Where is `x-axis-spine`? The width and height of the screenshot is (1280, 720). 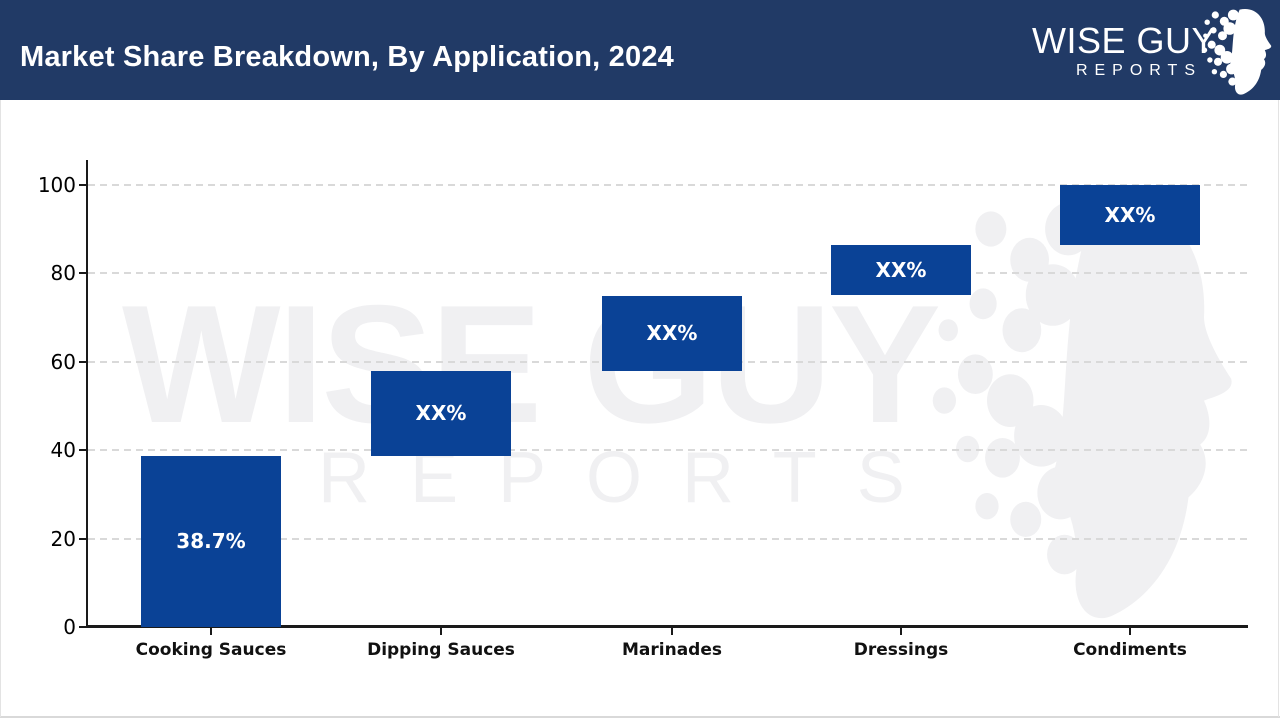 x-axis-spine is located at coordinates (667, 626).